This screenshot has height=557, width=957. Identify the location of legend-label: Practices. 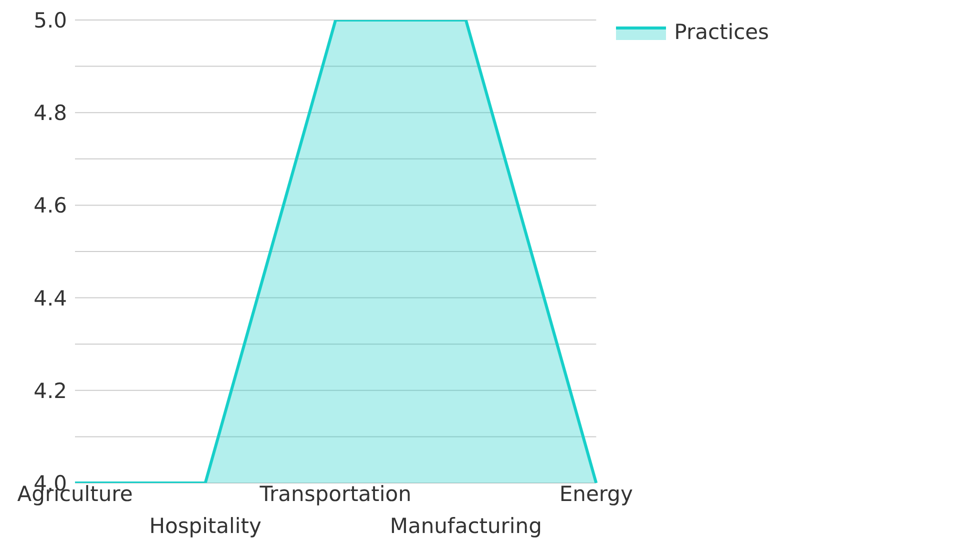
(721, 32).